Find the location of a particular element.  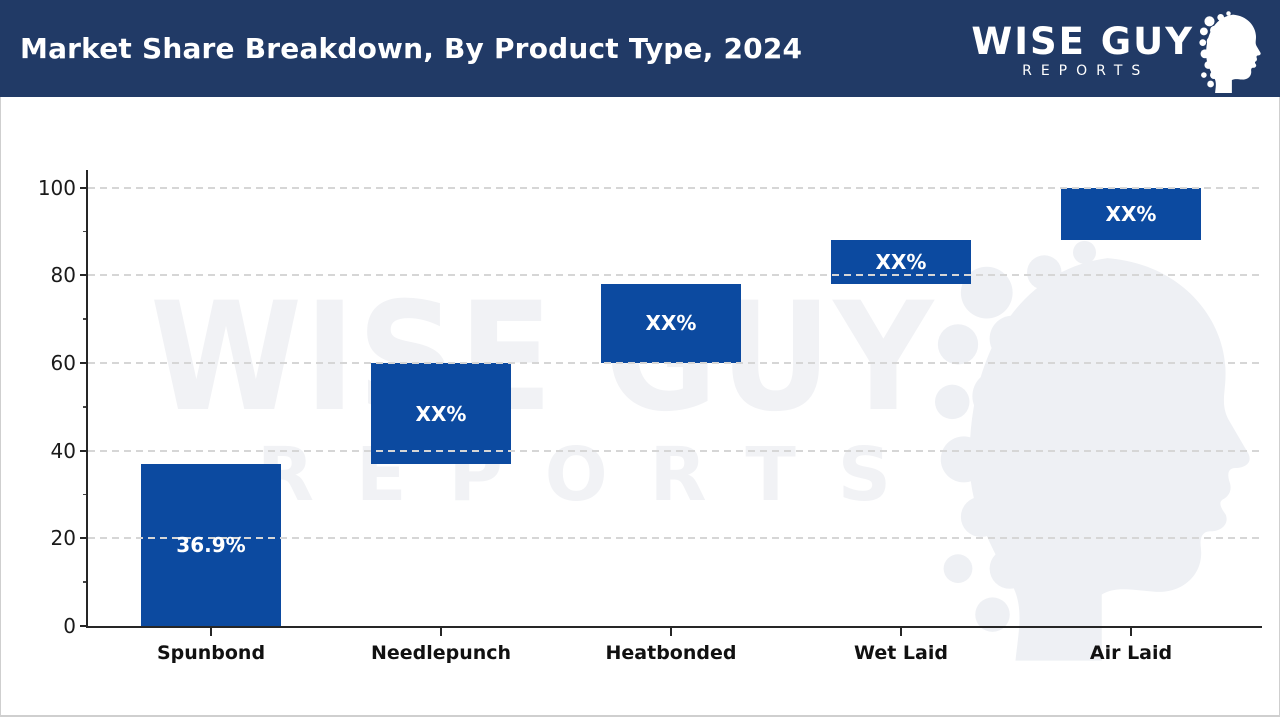

y-tick-label-80: 80 is located at coordinates (63, 275).